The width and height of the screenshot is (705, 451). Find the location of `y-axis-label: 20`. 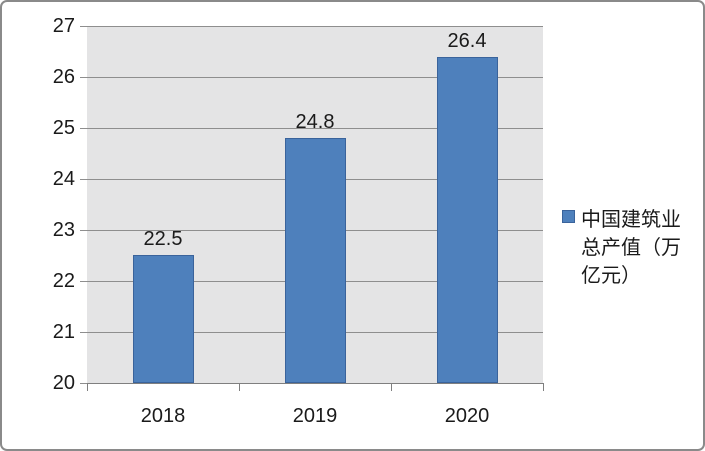

y-axis-label: 20 is located at coordinates (63, 383).